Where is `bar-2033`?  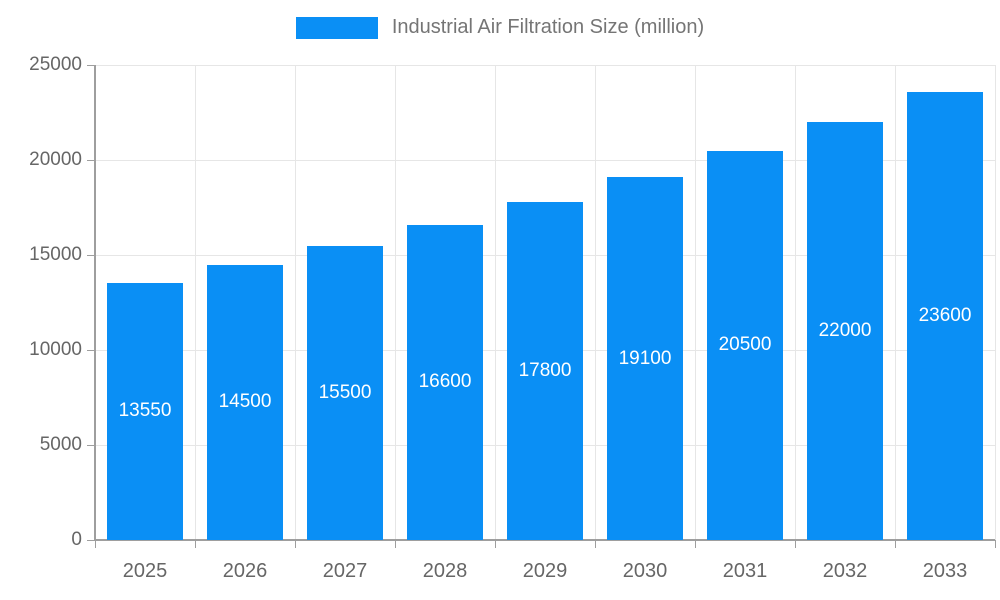 bar-2033 is located at coordinates (945, 315).